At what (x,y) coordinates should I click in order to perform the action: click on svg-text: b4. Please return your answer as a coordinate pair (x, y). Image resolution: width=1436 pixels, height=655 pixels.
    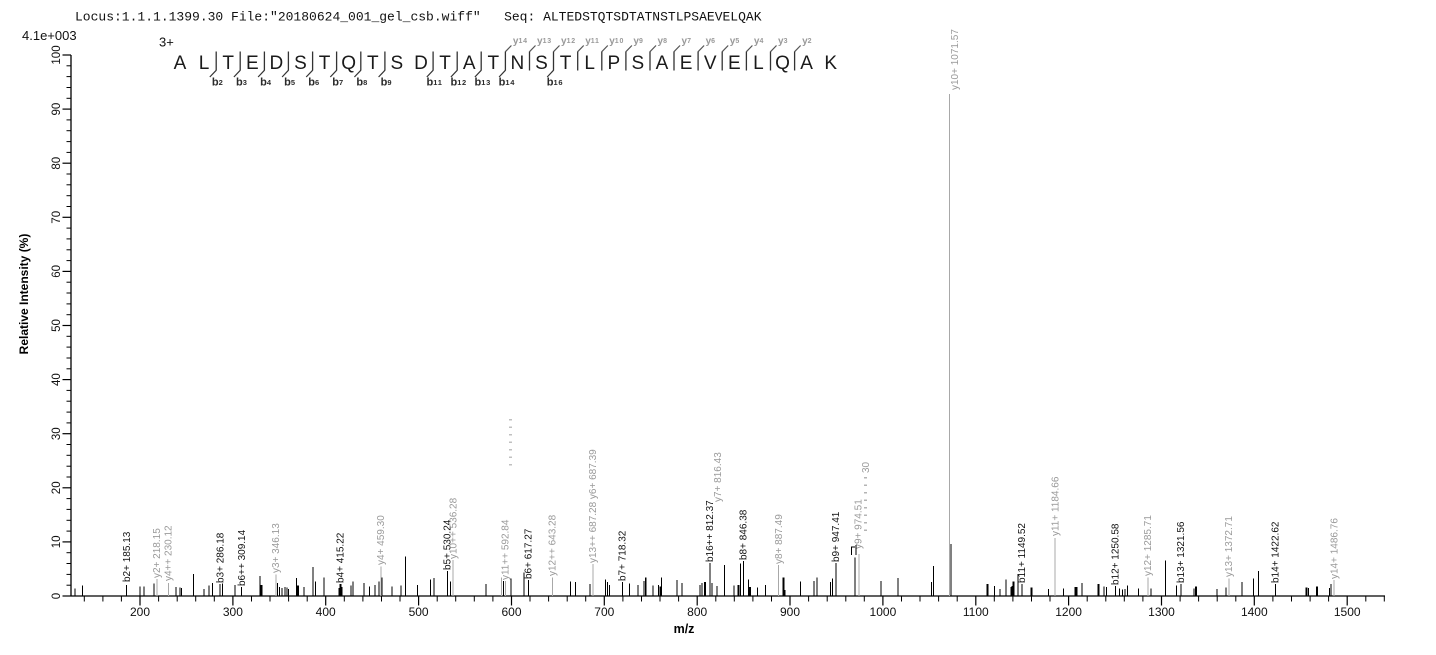
    Looking at the image, I should click on (266, 83).